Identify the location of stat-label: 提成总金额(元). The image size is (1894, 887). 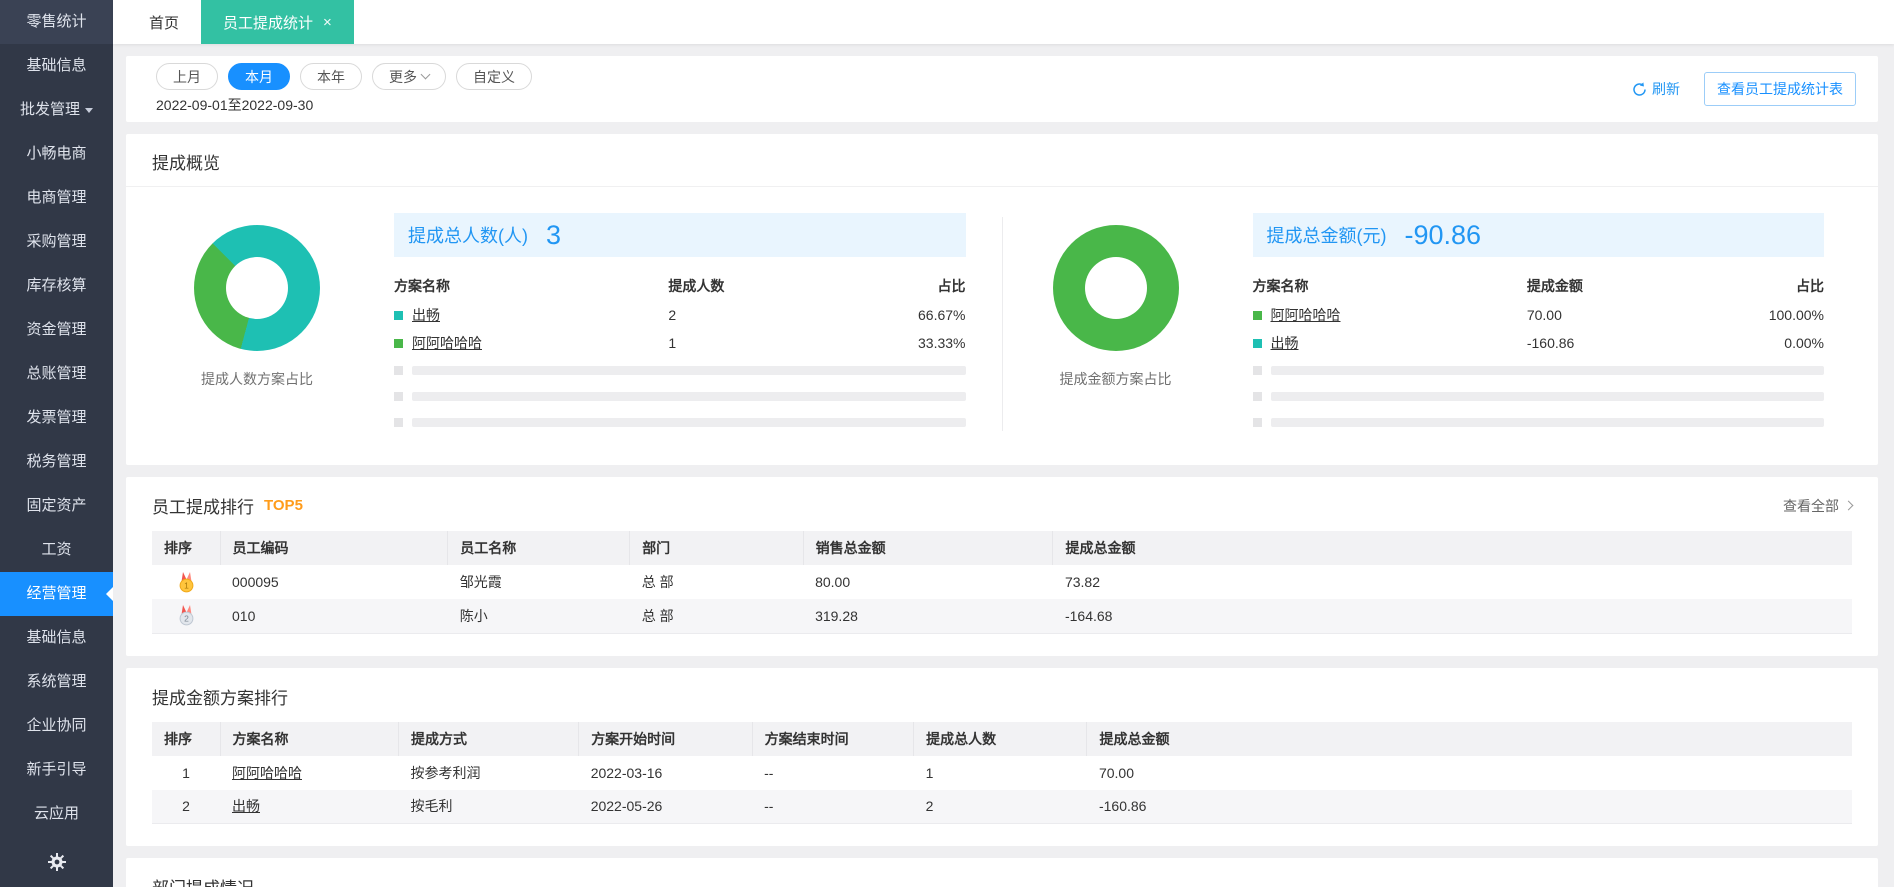
(1326, 236).